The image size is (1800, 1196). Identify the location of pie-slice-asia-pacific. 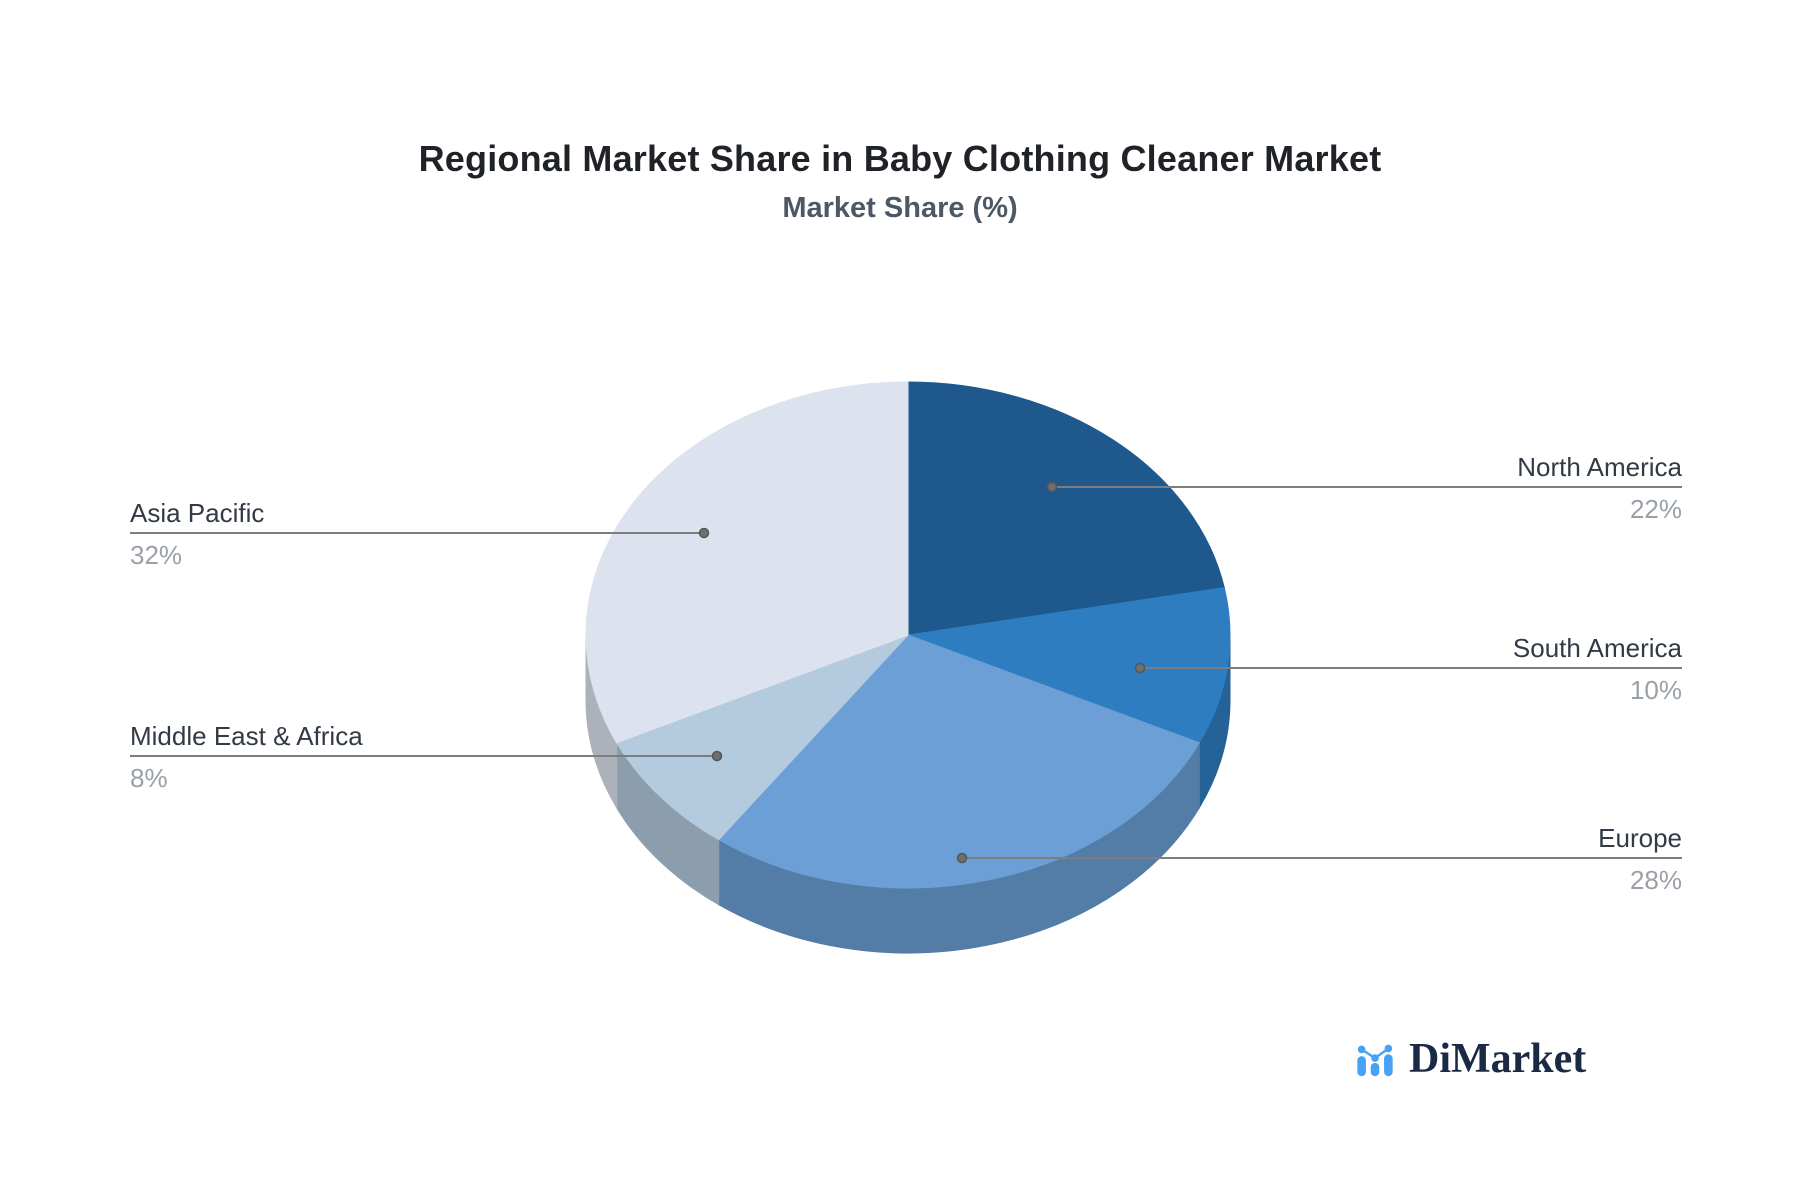
(747, 562).